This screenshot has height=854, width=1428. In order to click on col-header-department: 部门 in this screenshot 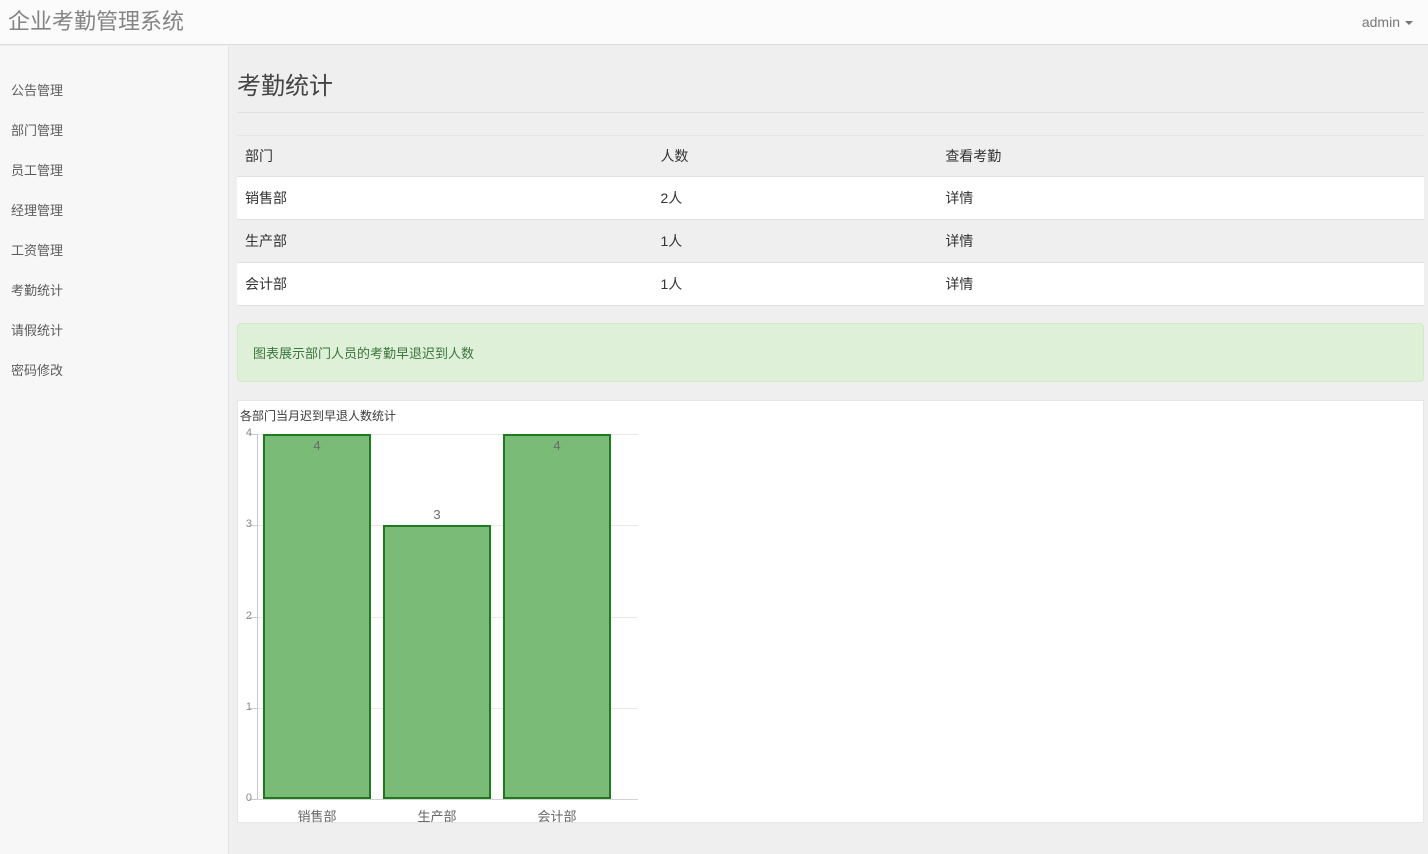, I will do `click(259, 156)`.